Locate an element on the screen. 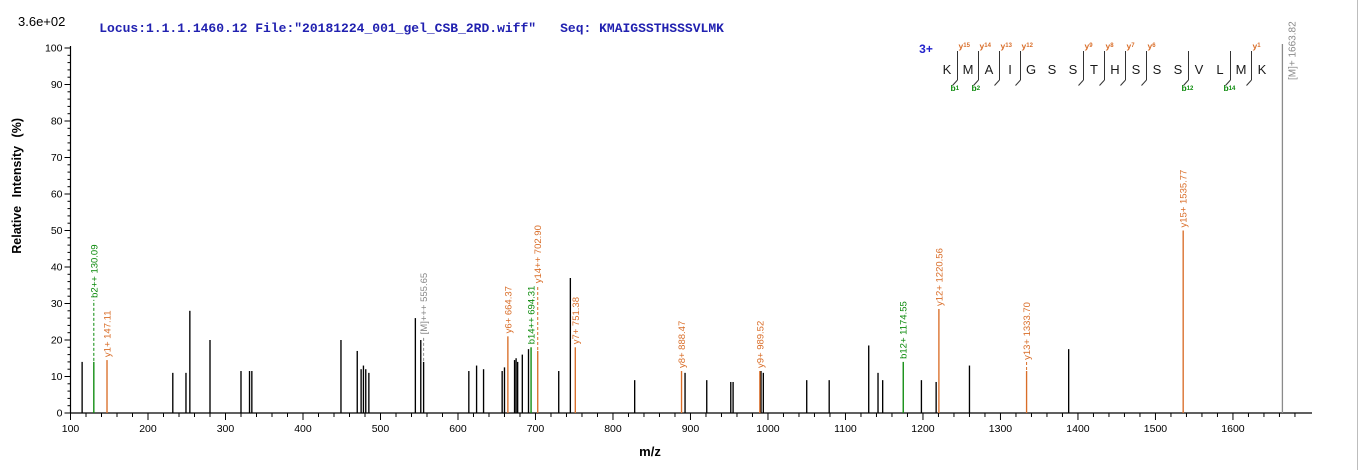  y-tick-label: 50 is located at coordinates (57, 231).